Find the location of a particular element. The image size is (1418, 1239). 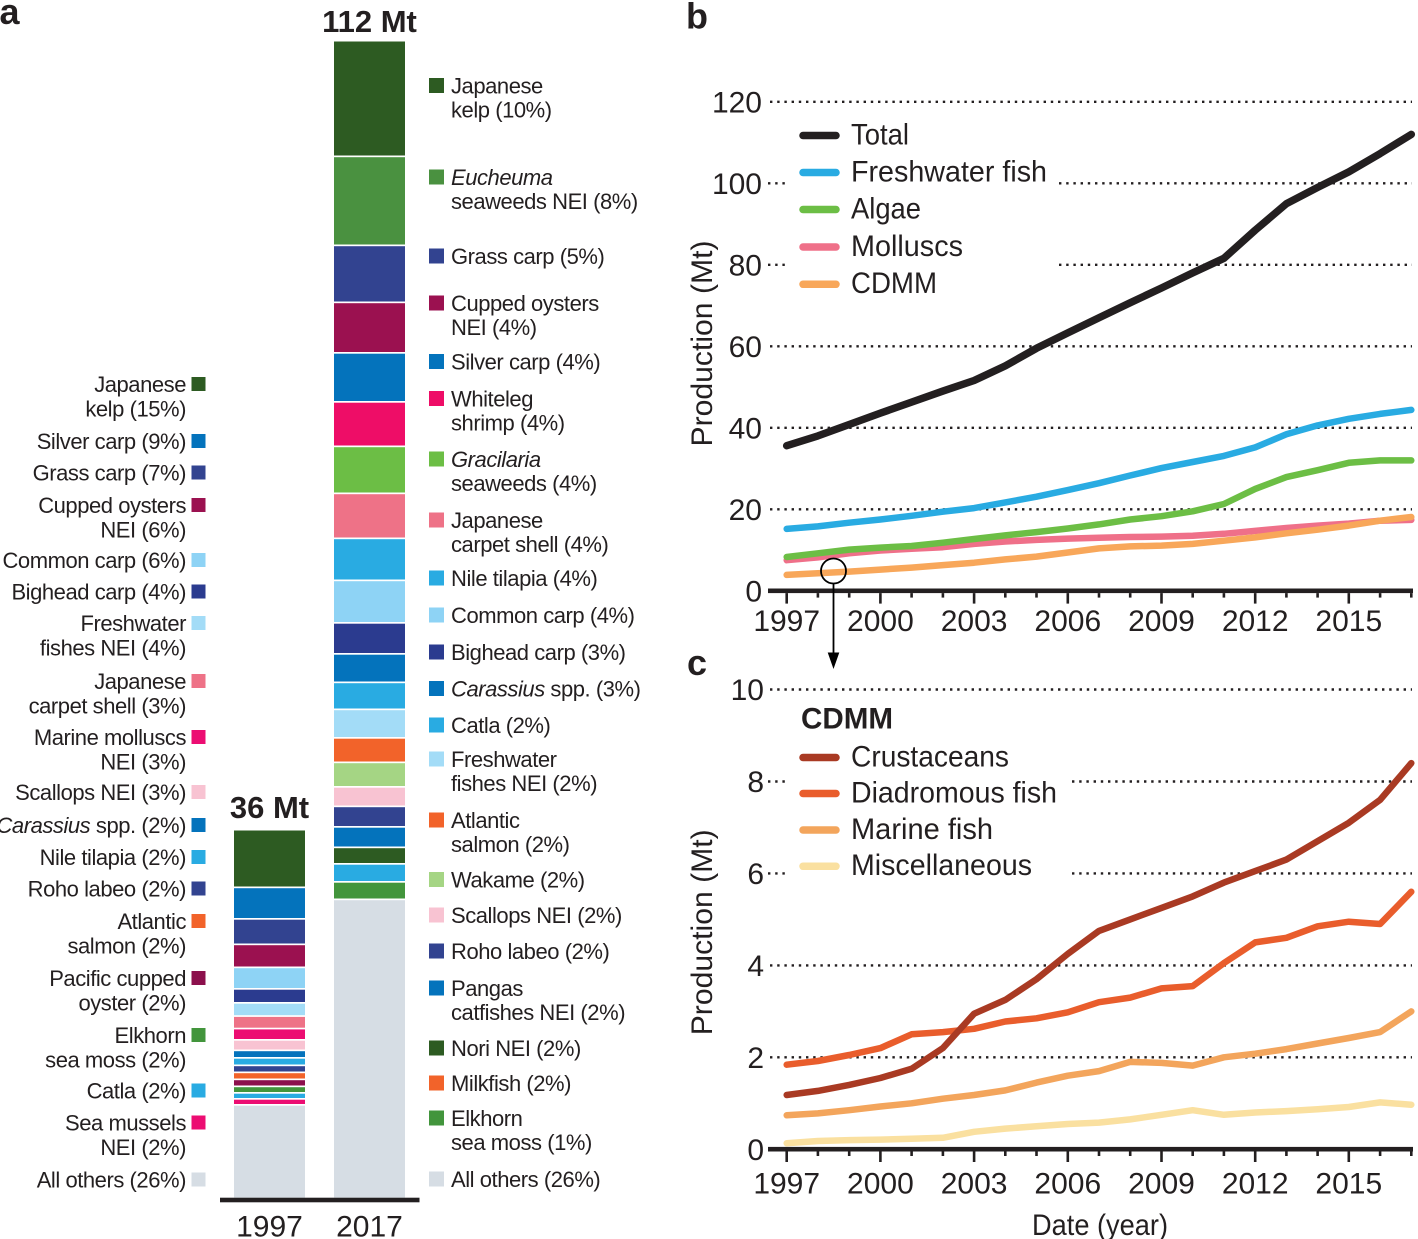

svg-text: Crustaceans is located at coordinates (930, 756).